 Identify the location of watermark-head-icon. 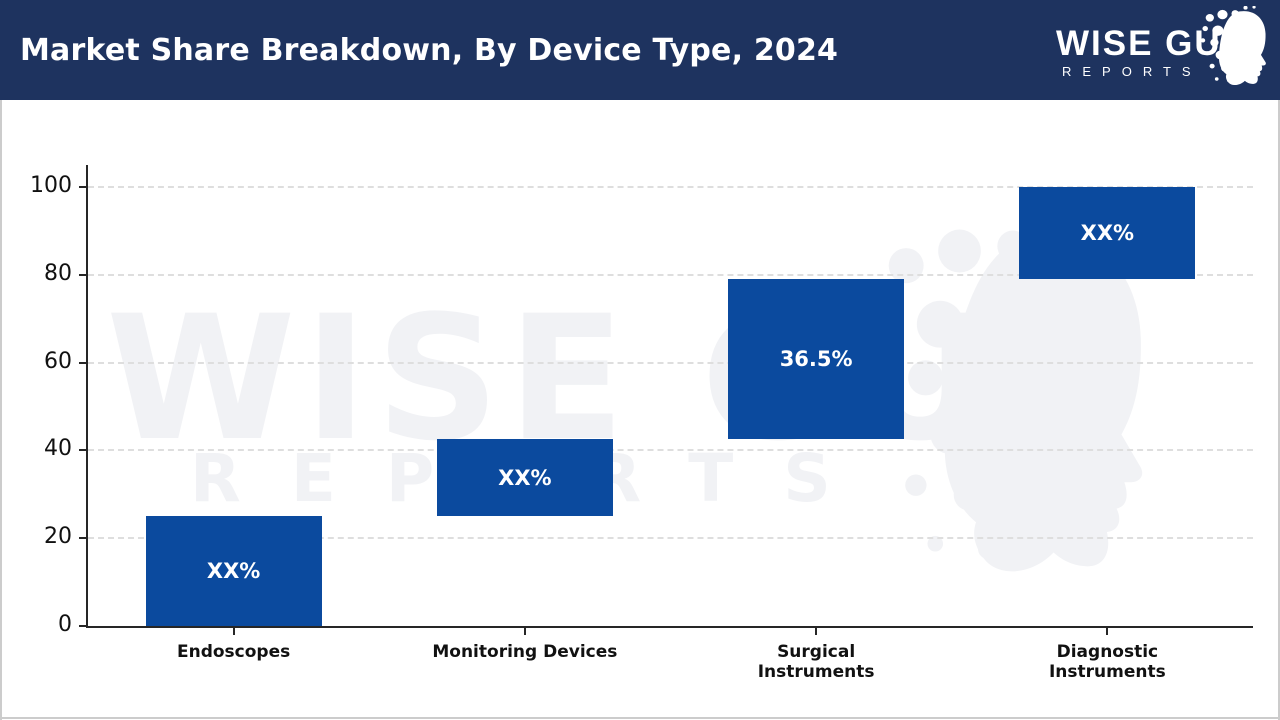
(1005, 392).